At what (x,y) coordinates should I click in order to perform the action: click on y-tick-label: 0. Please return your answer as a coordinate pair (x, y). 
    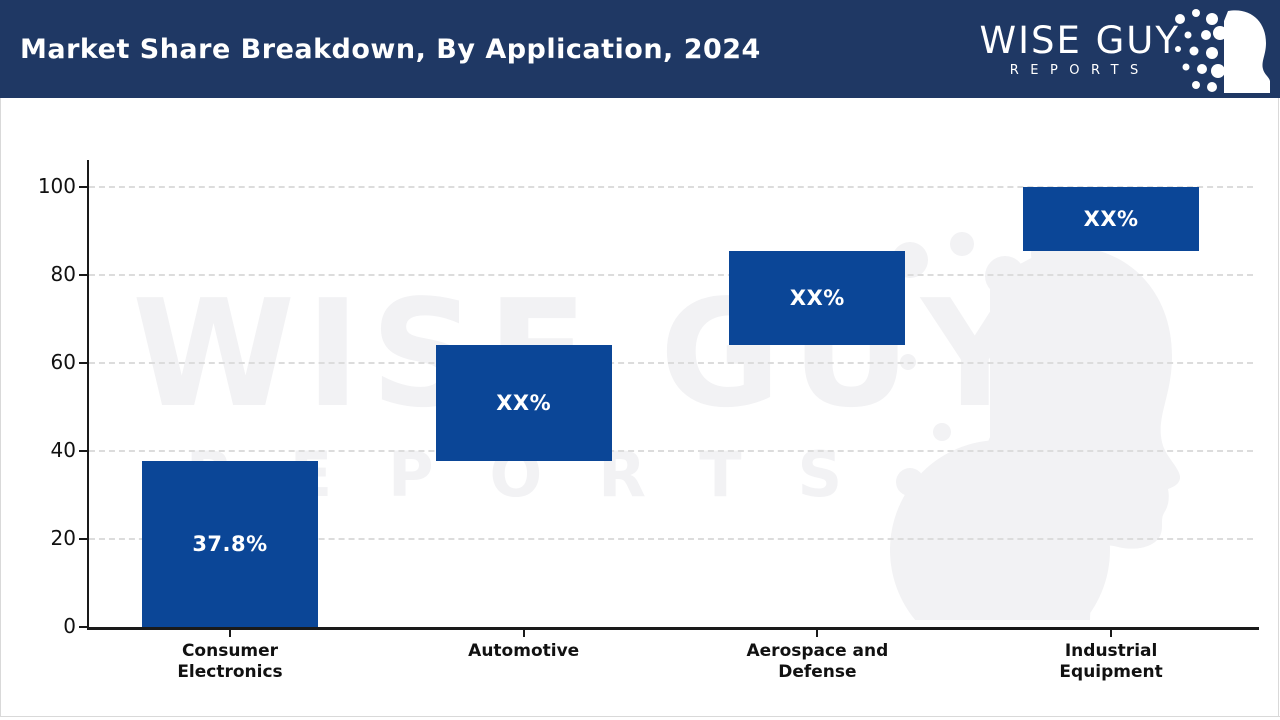
    Looking at the image, I should click on (69, 626).